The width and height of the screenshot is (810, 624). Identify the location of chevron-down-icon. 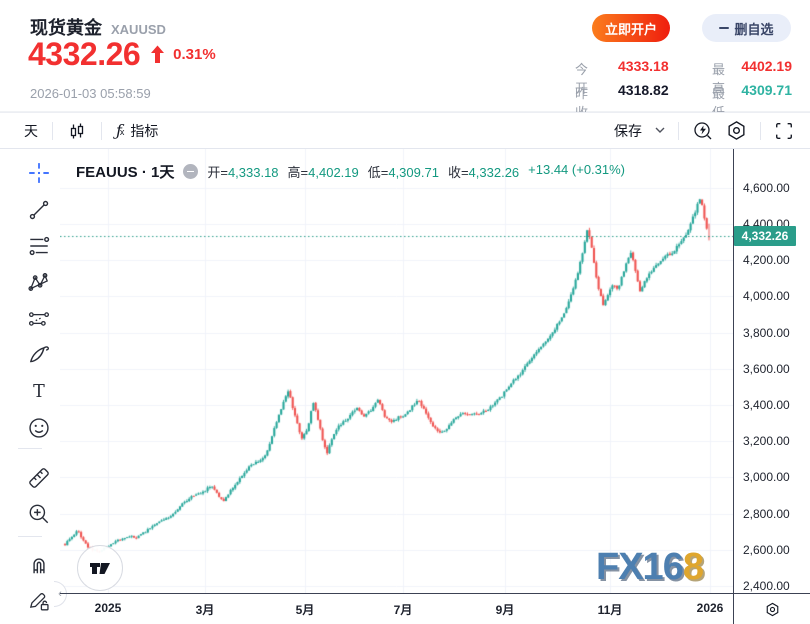
(660, 130).